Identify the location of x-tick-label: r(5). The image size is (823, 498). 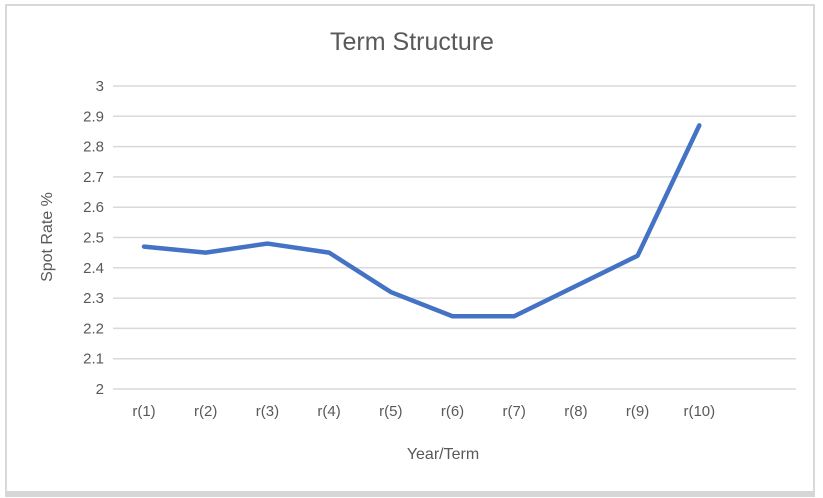
(390, 411).